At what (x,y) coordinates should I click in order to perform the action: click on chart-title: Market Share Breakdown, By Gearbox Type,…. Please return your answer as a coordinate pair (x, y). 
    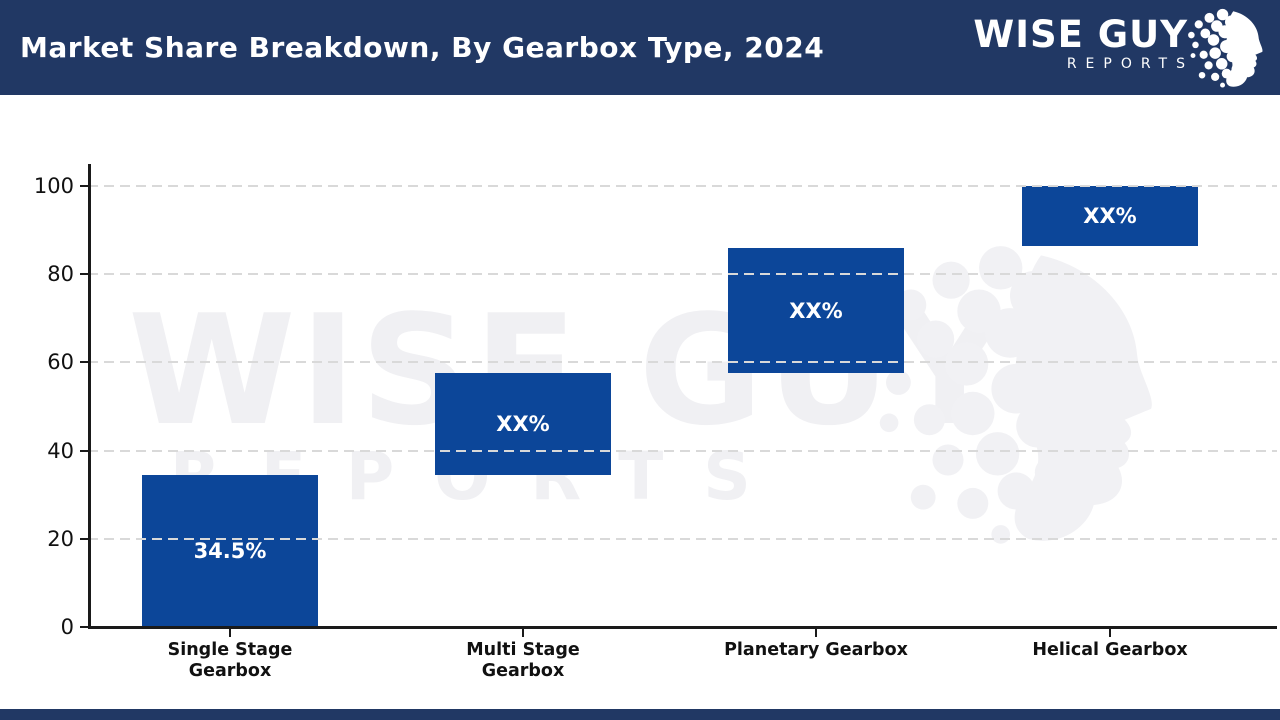
    Looking at the image, I should click on (422, 47).